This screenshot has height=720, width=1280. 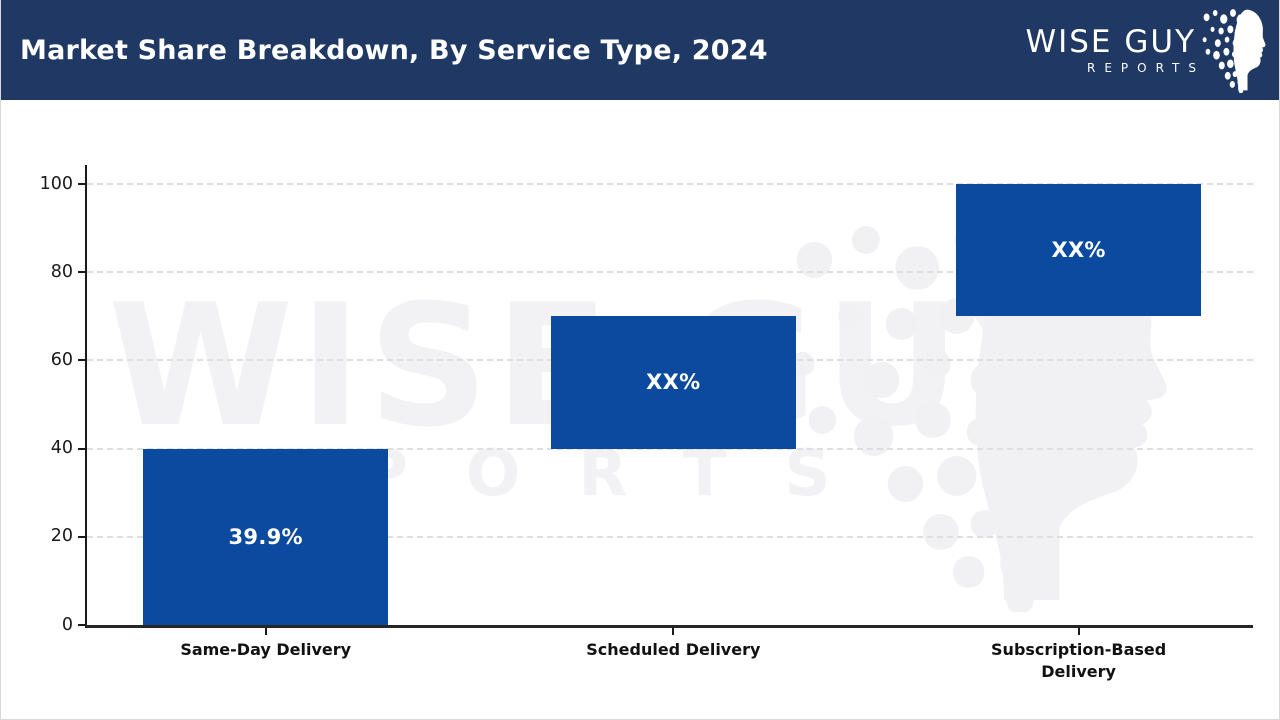 I want to click on bar-segment: 39.9%, so click(x=266, y=536).